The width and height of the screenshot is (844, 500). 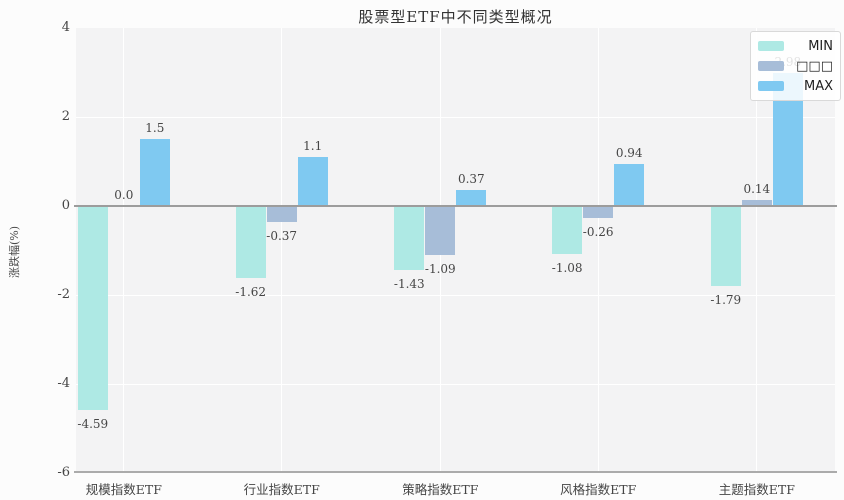 I want to click on legend-item-MAX: MAX, so click(x=795, y=86).